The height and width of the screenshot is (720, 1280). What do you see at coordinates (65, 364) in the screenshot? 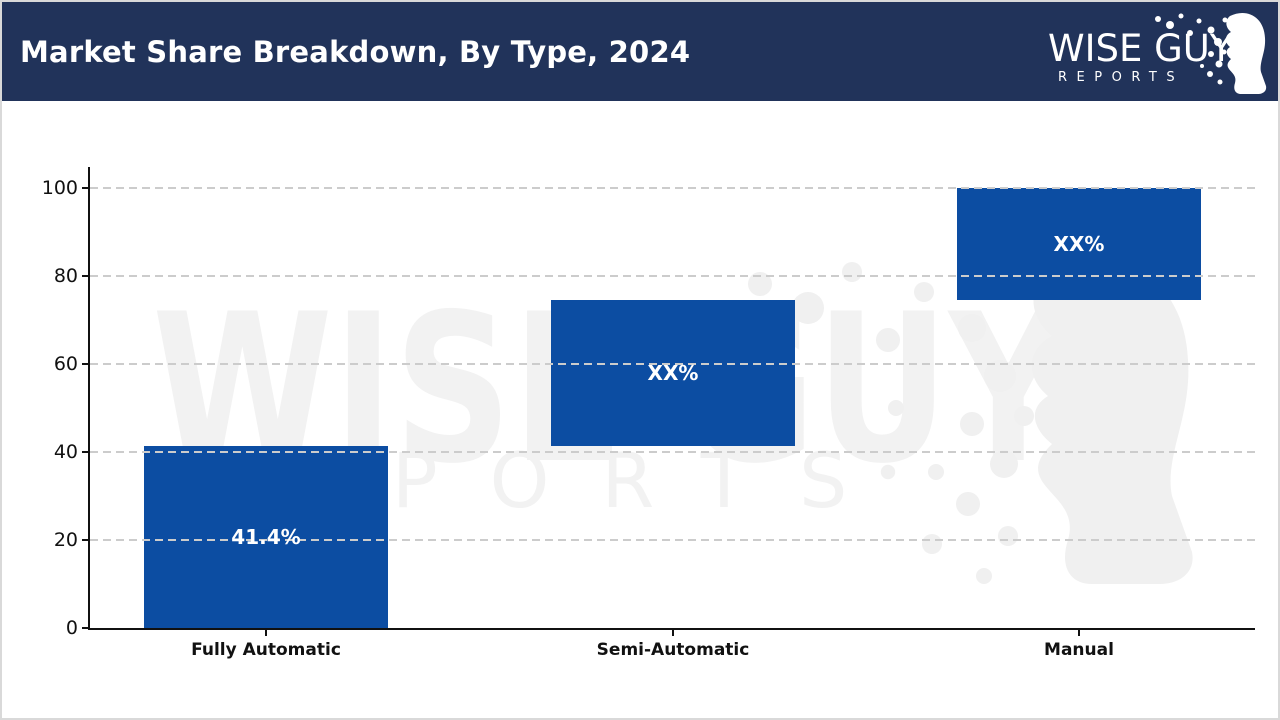
I see `y-tick-label: 60` at bounding box center [65, 364].